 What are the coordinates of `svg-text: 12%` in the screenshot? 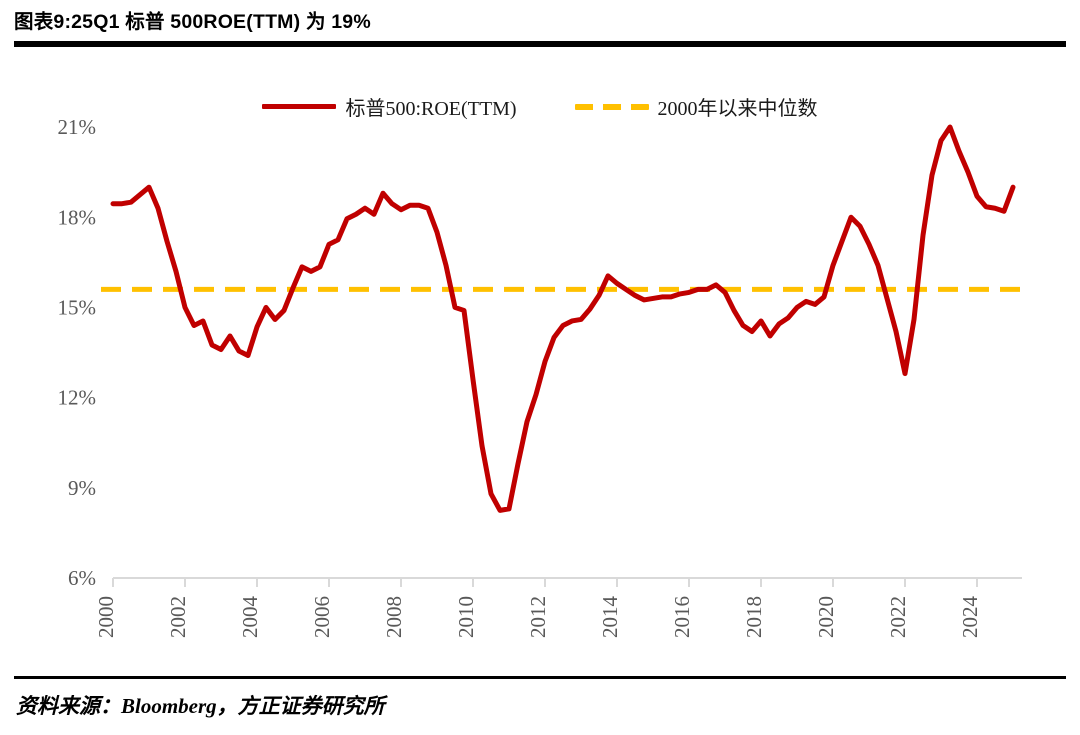 It's located at (77, 398).